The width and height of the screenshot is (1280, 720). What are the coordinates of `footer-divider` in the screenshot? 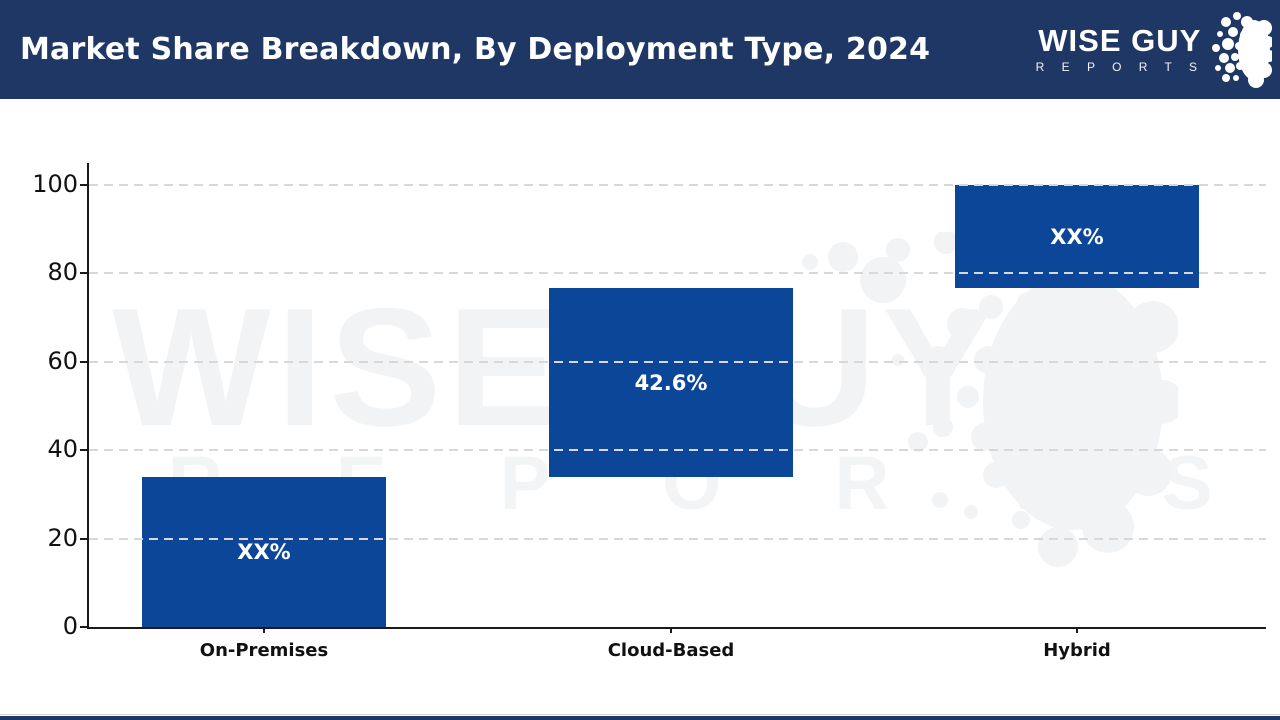 It's located at (640, 714).